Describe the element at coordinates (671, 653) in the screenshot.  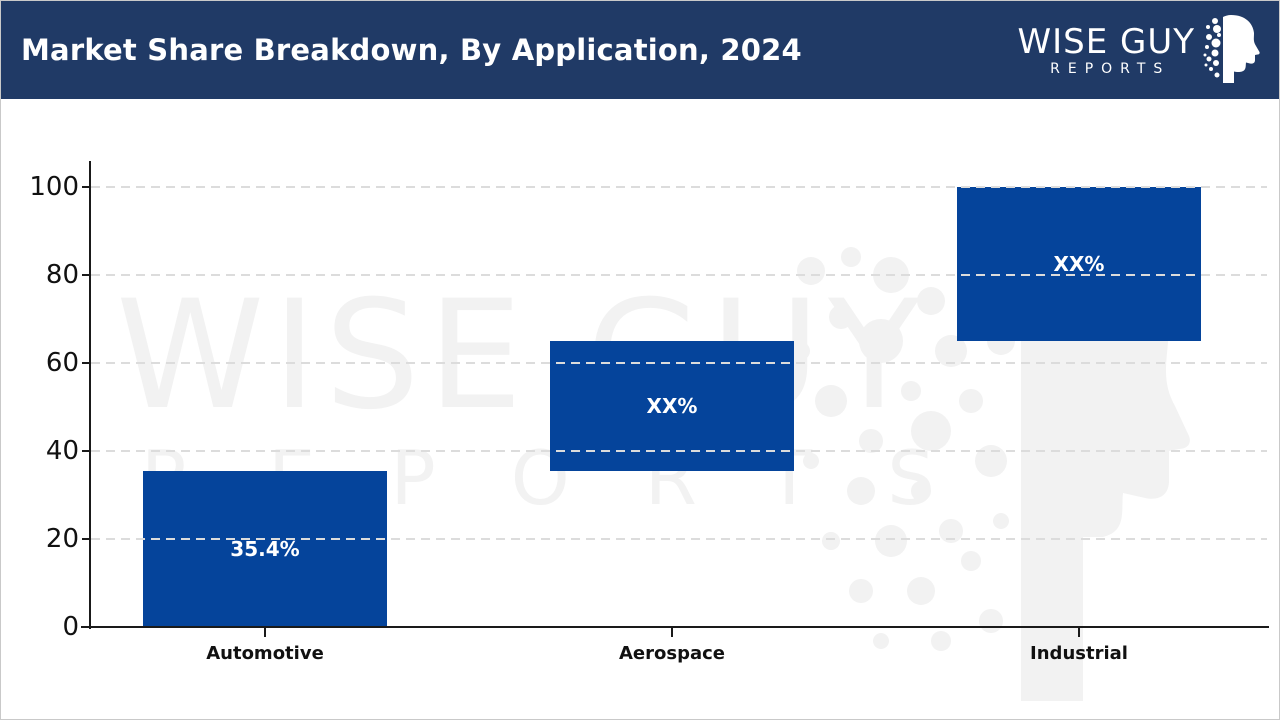
I see `x-axis-category-label: Aerospace` at that location.